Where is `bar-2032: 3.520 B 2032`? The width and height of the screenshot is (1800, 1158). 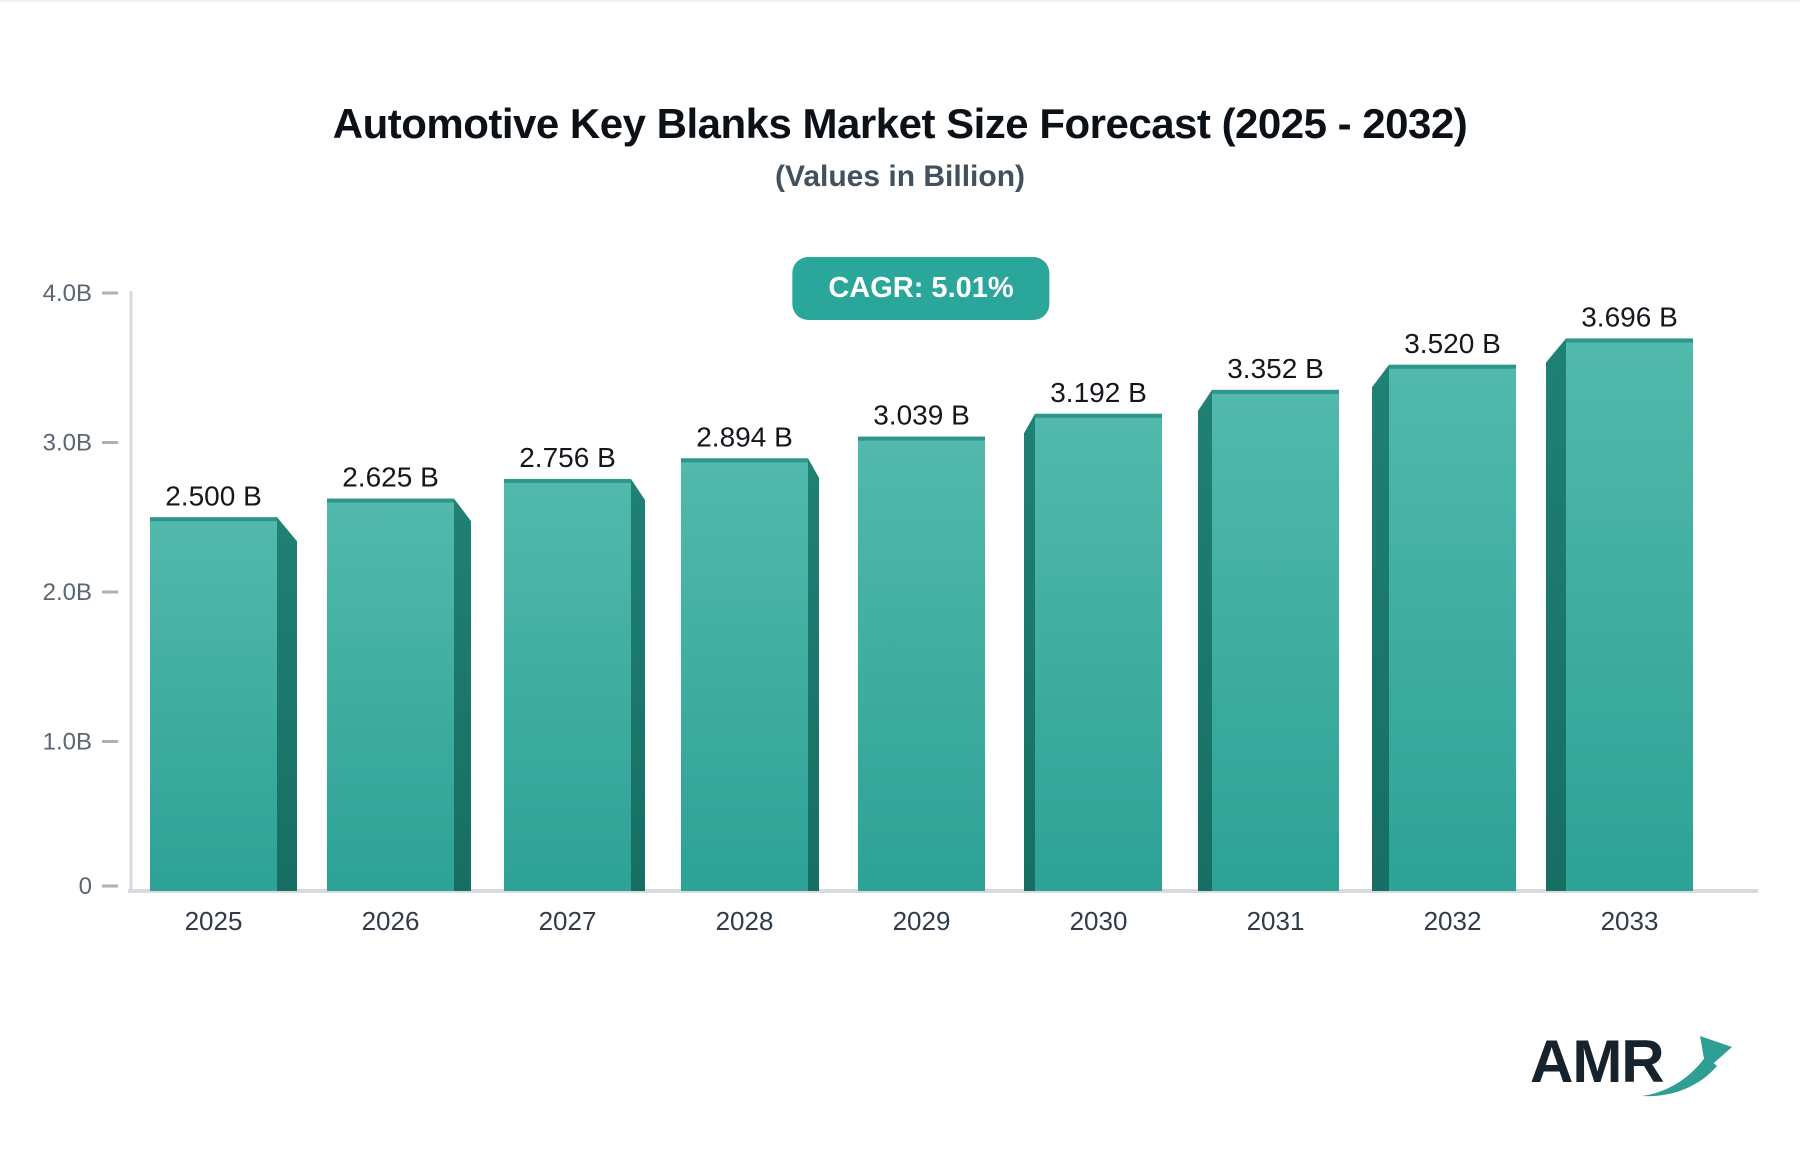 bar-2032: 3.520 B 2032 is located at coordinates (1444, 632).